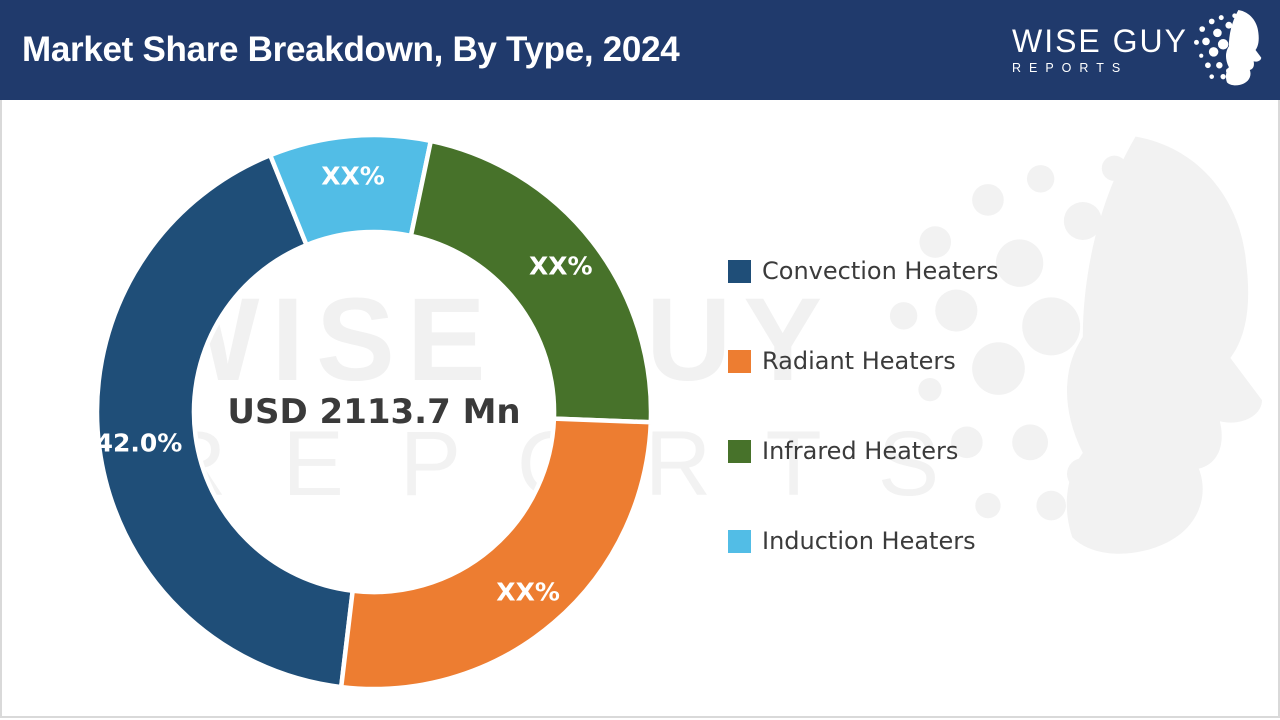 Image resolution: width=1280 pixels, height=720 pixels. I want to click on slice-label-convection-heaters: 42.0%, so click(139, 443).